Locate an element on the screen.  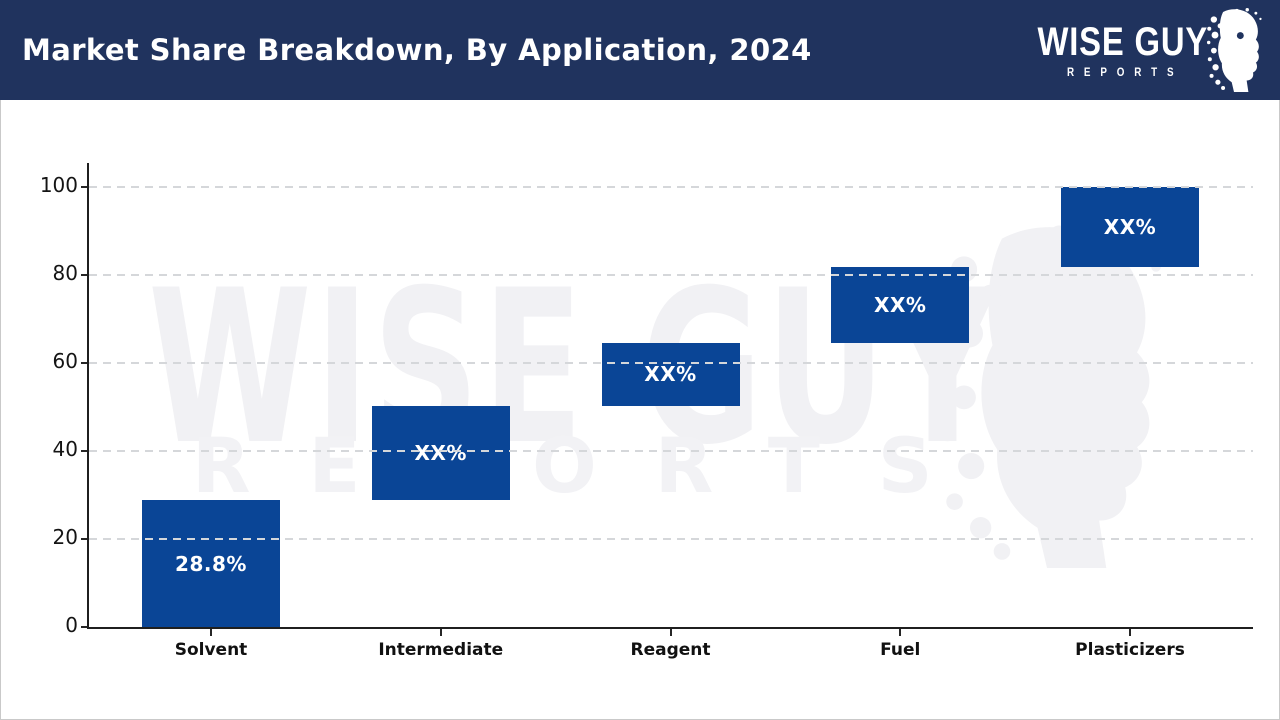
wiseguy-wordmark: WISE GUY is located at coordinates (1122, 41).